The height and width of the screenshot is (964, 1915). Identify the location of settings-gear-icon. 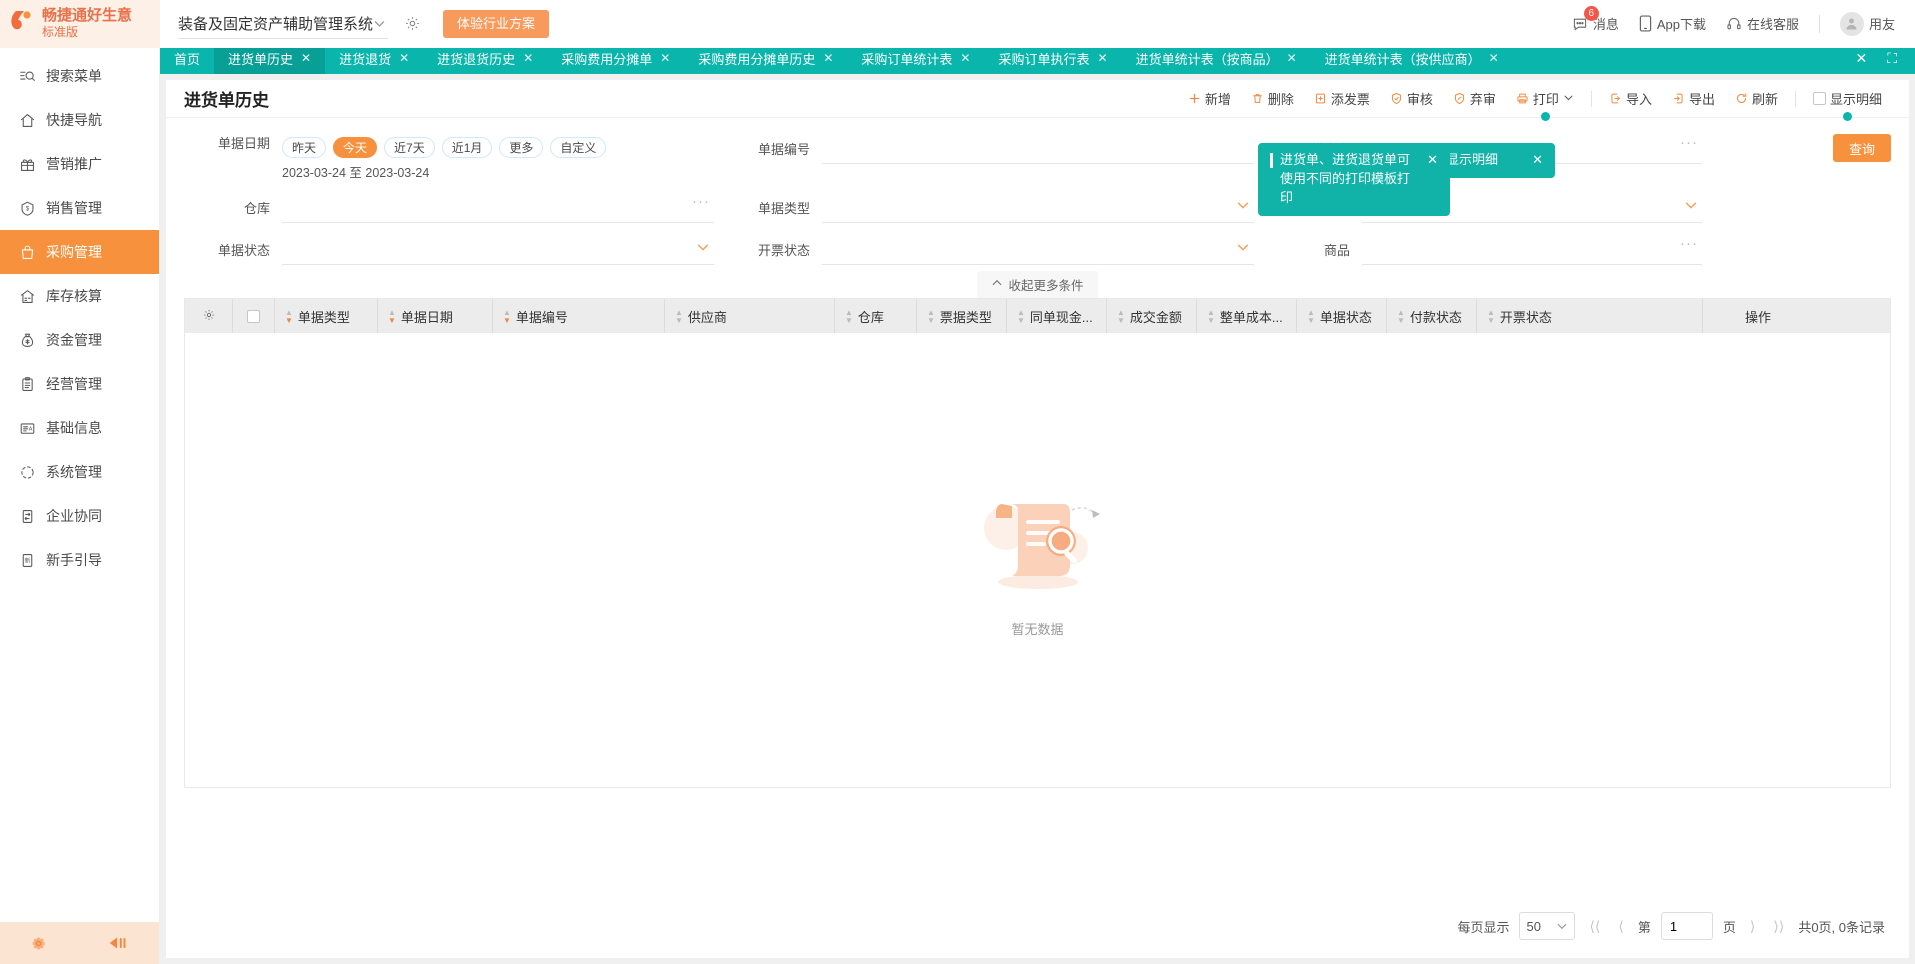
(412, 23).